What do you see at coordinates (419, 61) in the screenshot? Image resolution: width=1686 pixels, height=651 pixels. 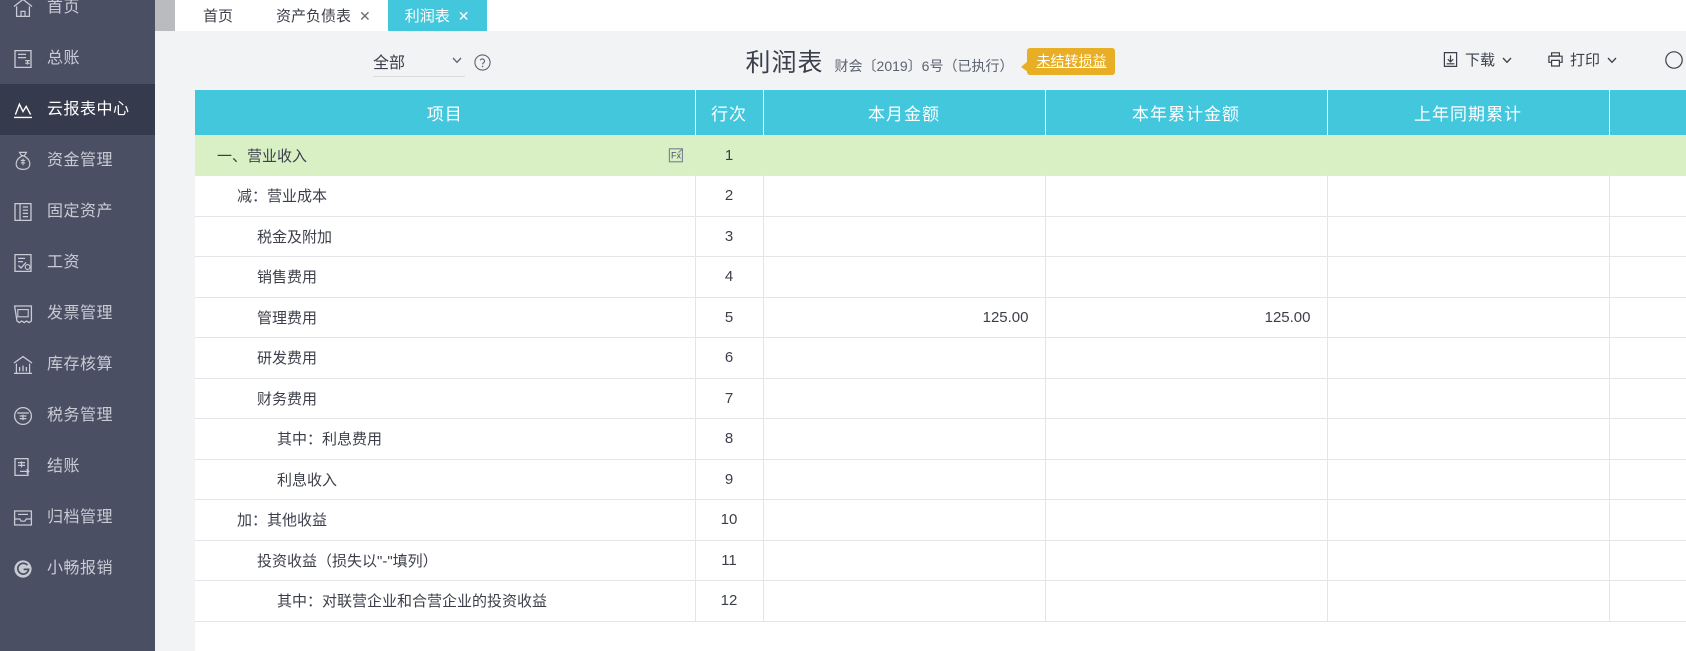 I see `filter-select: 全部` at bounding box center [419, 61].